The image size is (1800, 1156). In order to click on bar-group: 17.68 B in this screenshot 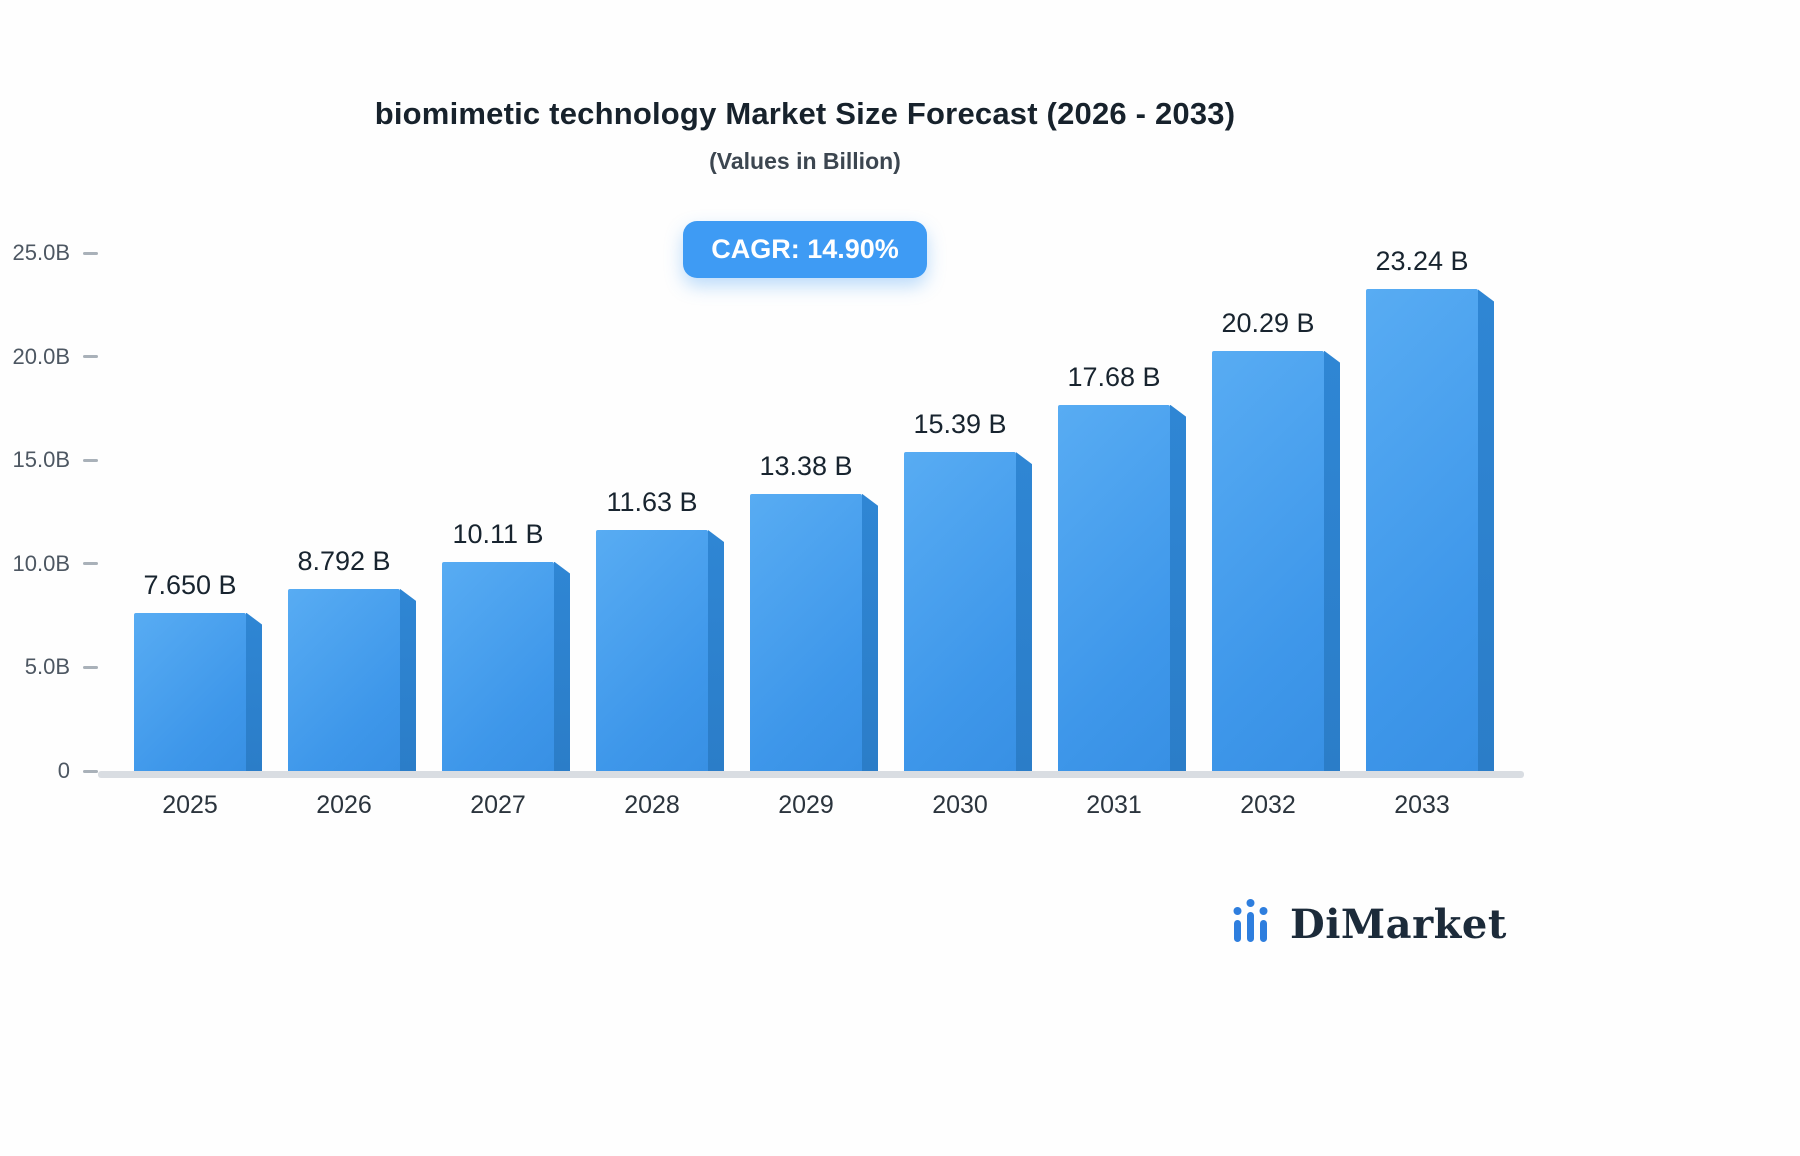, I will do `click(1122, 566)`.